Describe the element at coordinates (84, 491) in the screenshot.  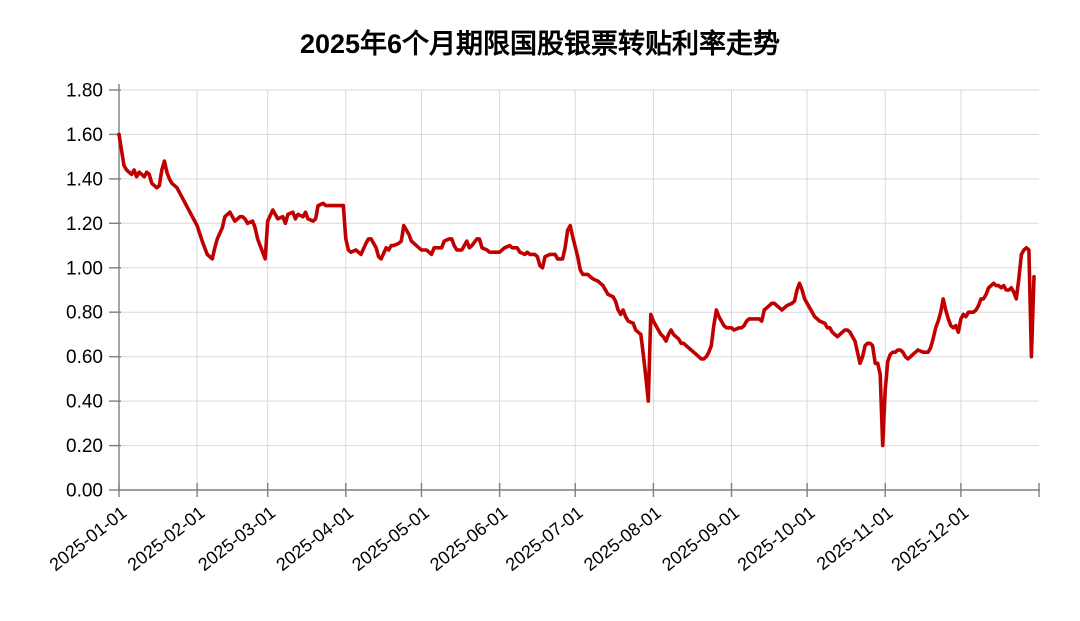
I see `y-tick-label: 0.00` at that location.